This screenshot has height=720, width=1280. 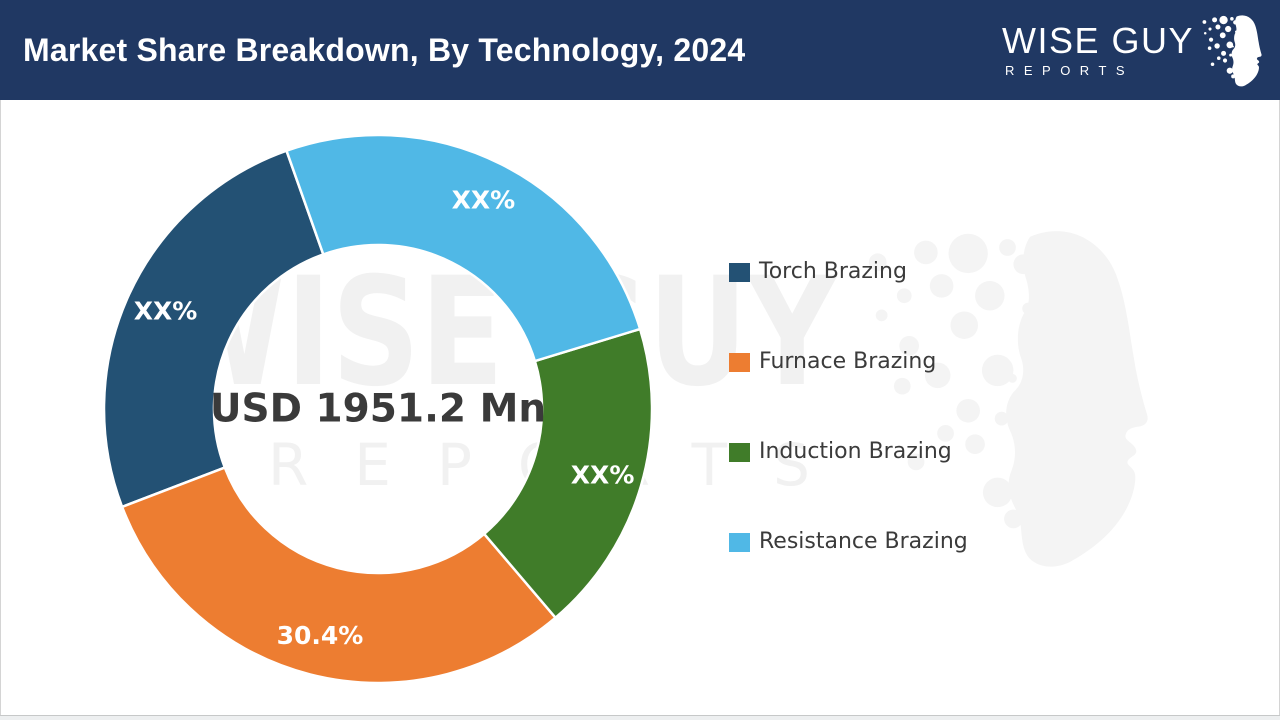 I want to click on legend-swatch-torch-brazing, so click(x=739, y=272).